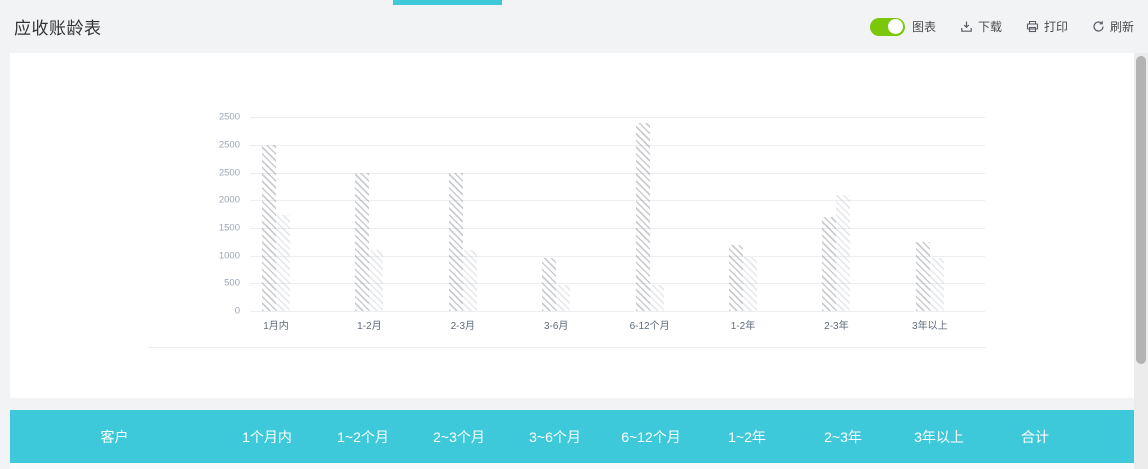 Image resolution: width=1148 pixels, height=469 pixels. Describe the element at coordinates (447, 2) in the screenshot. I see `active-tab-indicator` at that location.